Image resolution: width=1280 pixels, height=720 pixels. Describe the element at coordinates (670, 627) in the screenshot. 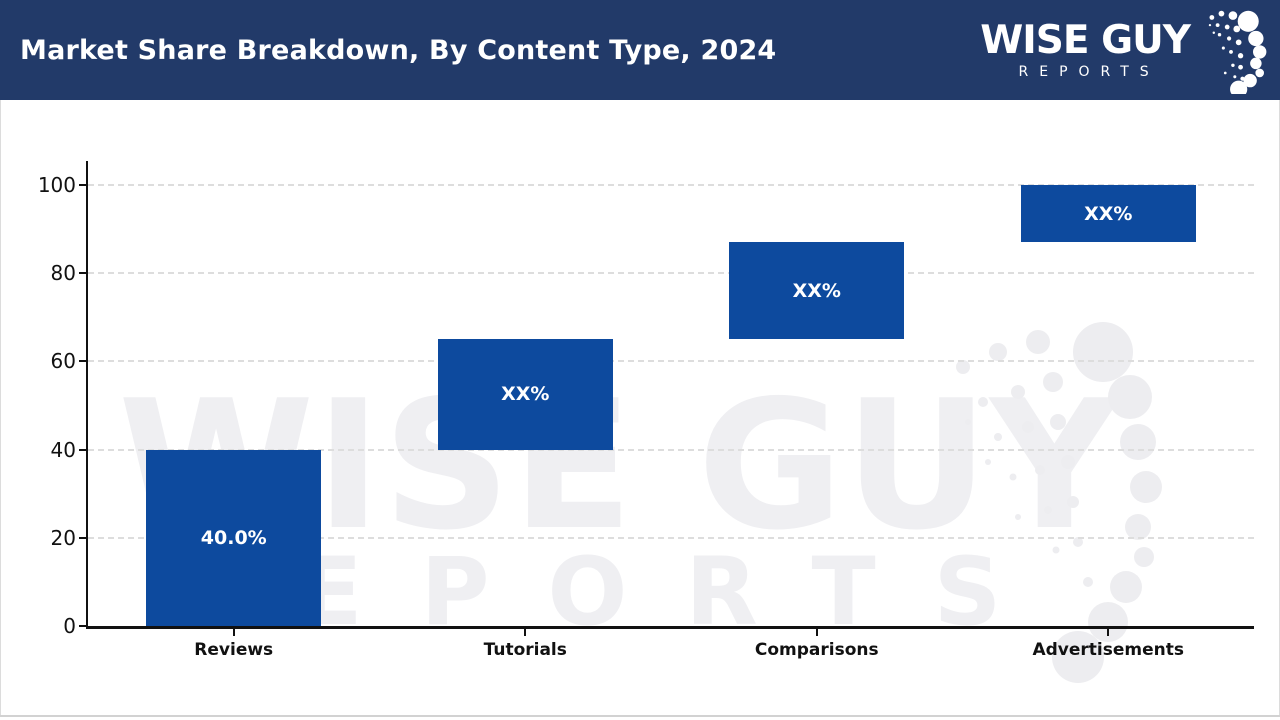

I see `x-axis-spine` at that location.